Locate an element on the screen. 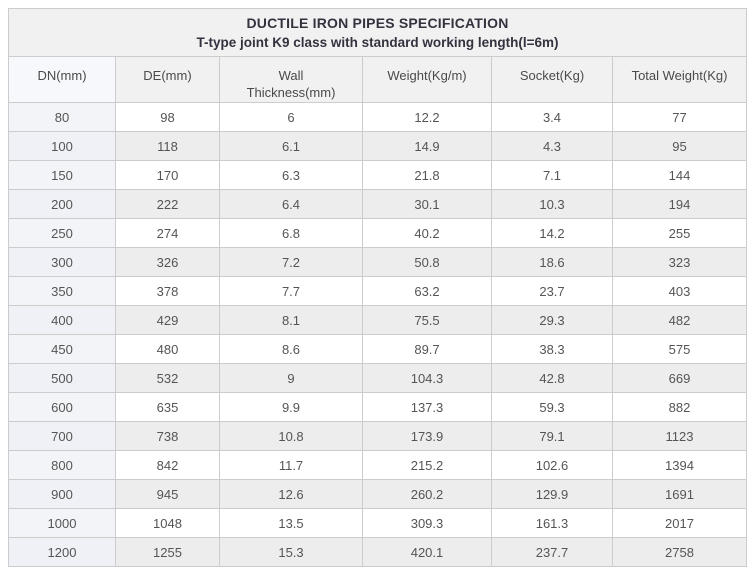 The width and height of the screenshot is (754, 570). value-cell: 635 is located at coordinates (167, 407).